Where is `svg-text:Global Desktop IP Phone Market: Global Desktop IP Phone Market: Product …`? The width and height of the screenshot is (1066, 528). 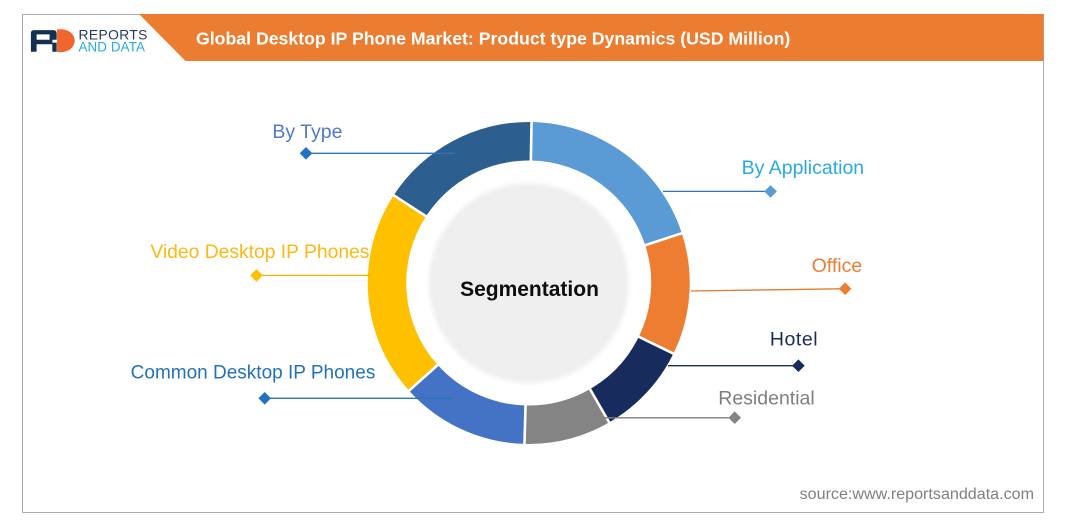
svg-text:Global Desktop IP Phone Market: Global Desktop IP Phone Market: Product … is located at coordinates (493, 39).